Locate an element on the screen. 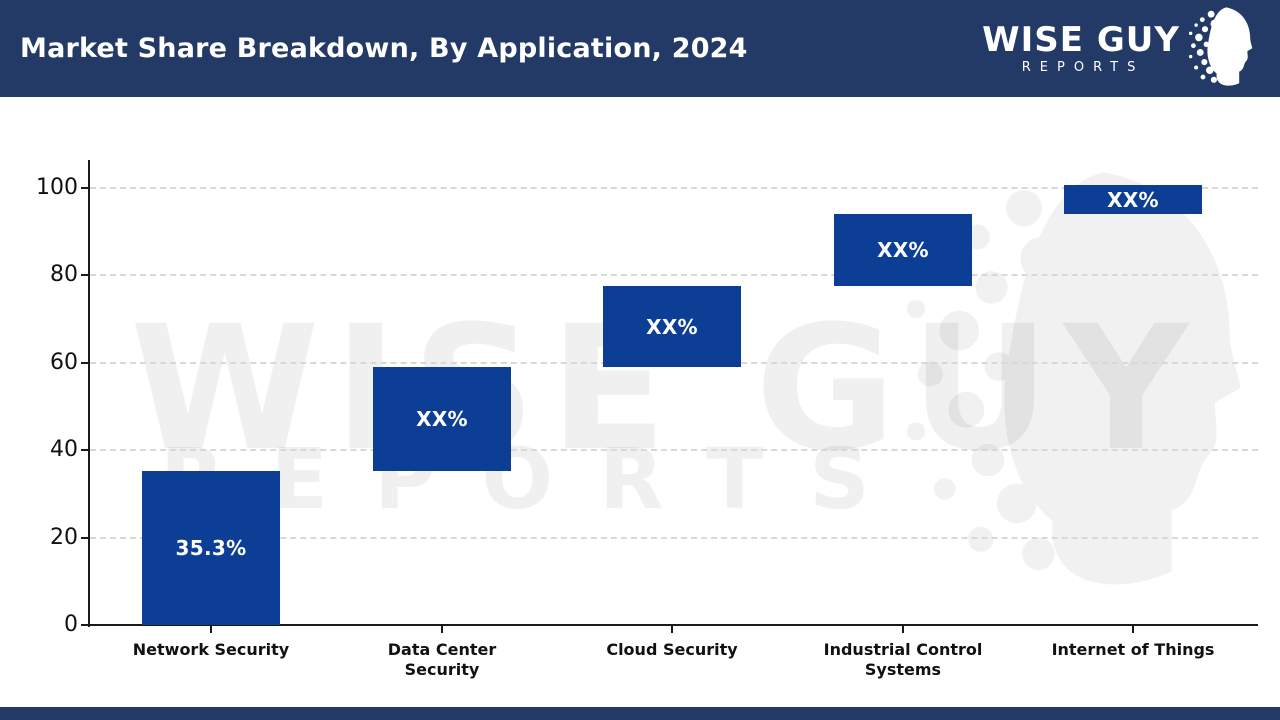 The width and height of the screenshot is (1280, 720). y-tick-label: 20 is located at coordinates (64, 537).